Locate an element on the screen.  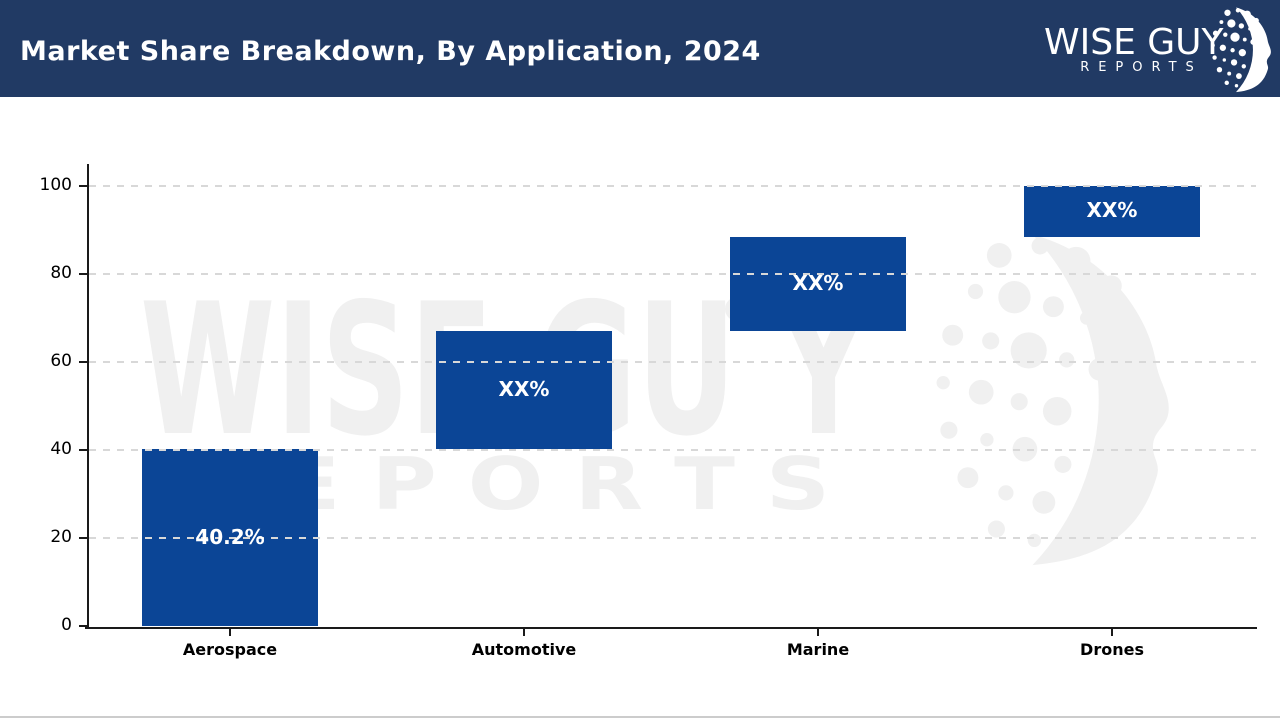
bar-label-automotive: XX% is located at coordinates (524, 389).